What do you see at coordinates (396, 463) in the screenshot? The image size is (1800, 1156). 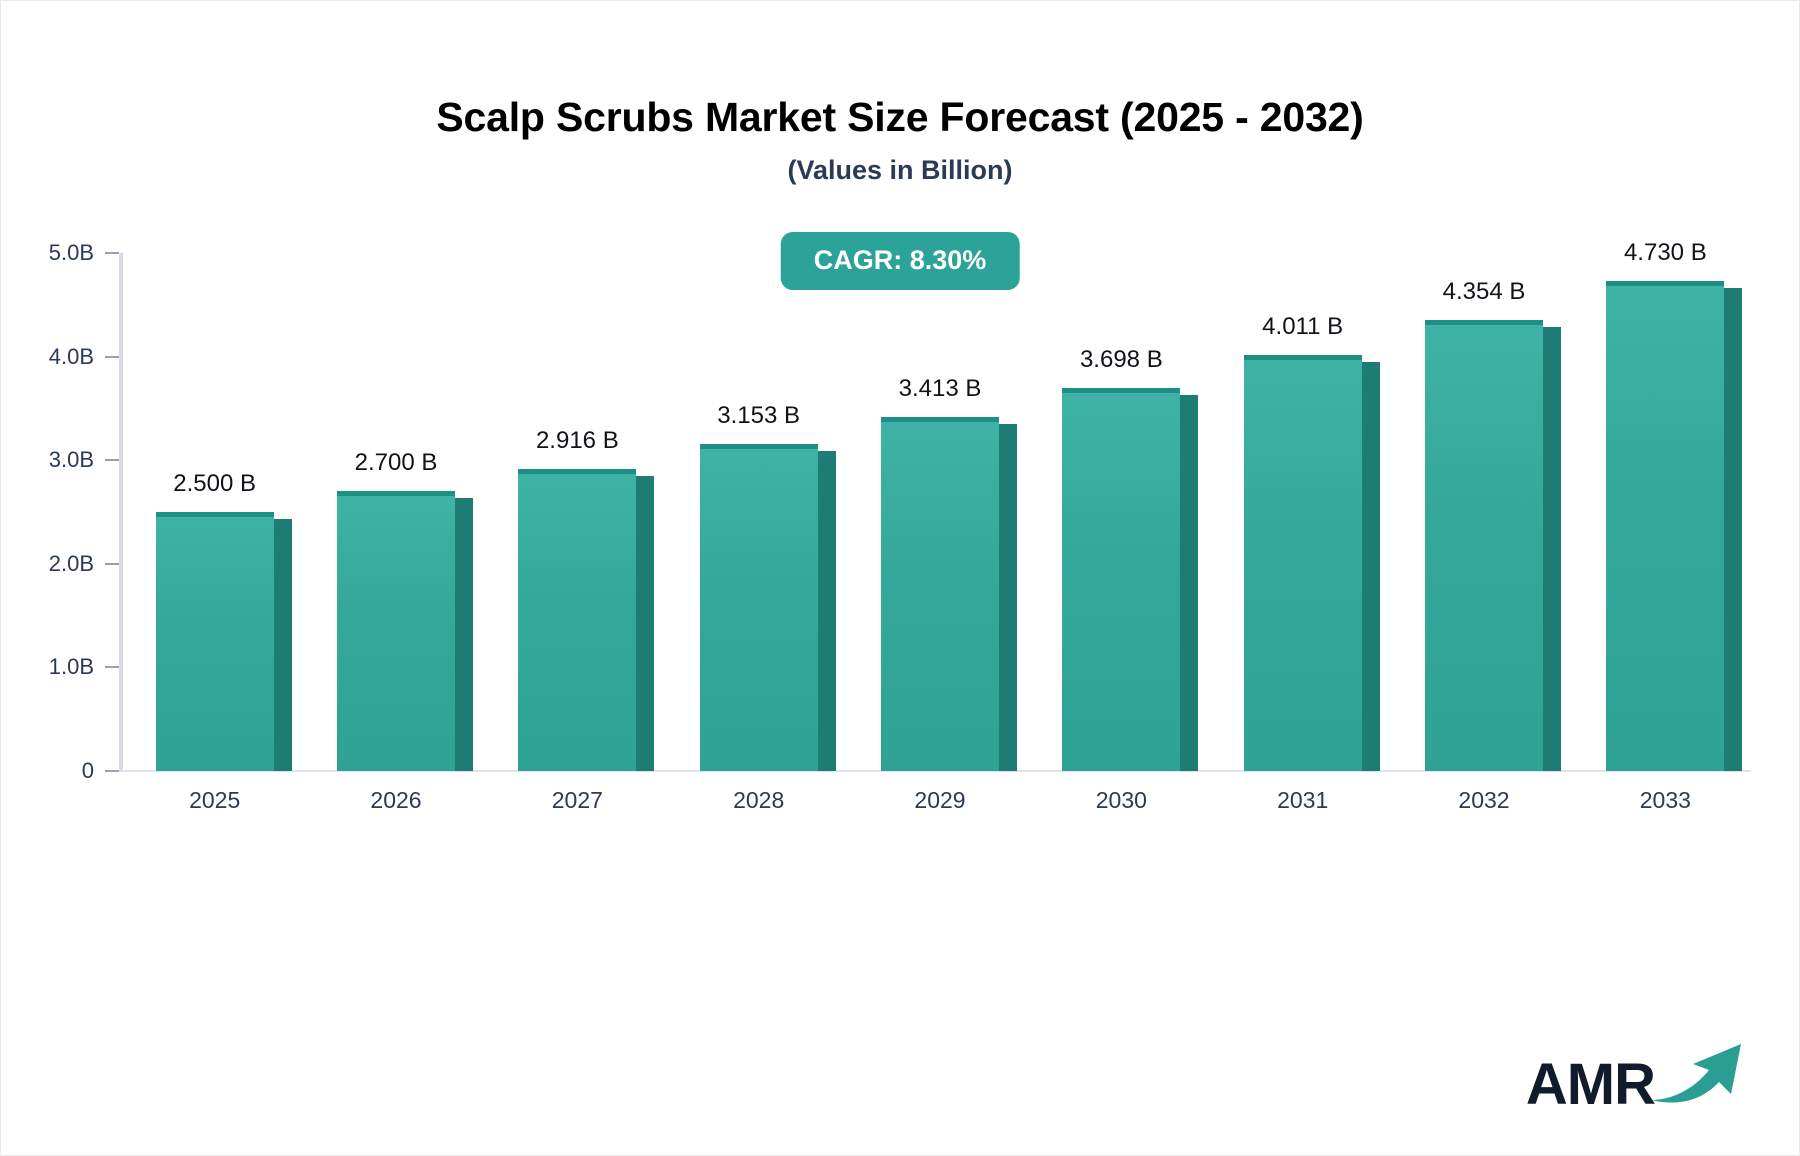 I see `bar-value-label: 2.700 B` at bounding box center [396, 463].